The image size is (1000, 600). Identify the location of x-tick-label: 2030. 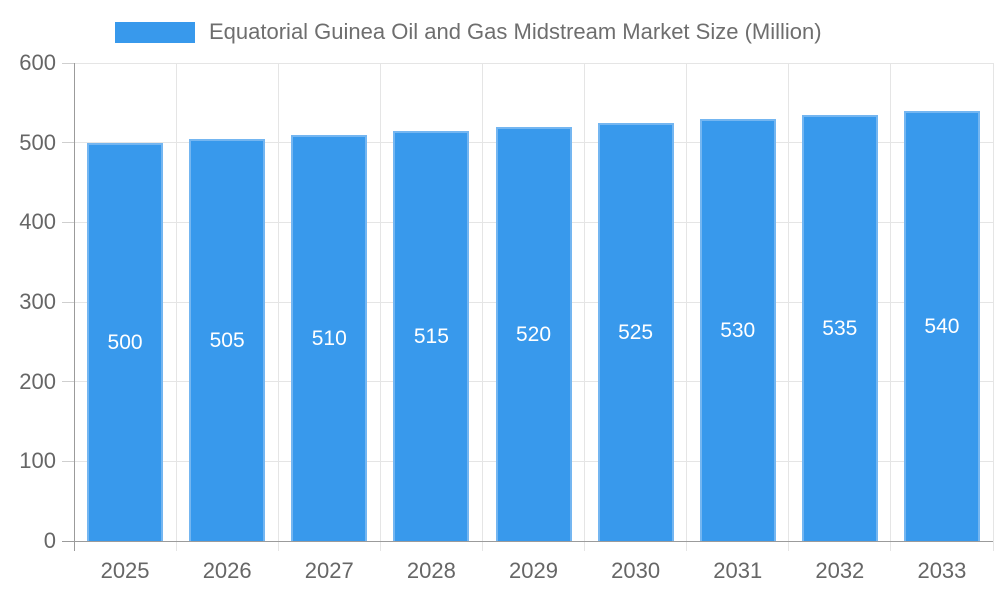
(636, 570).